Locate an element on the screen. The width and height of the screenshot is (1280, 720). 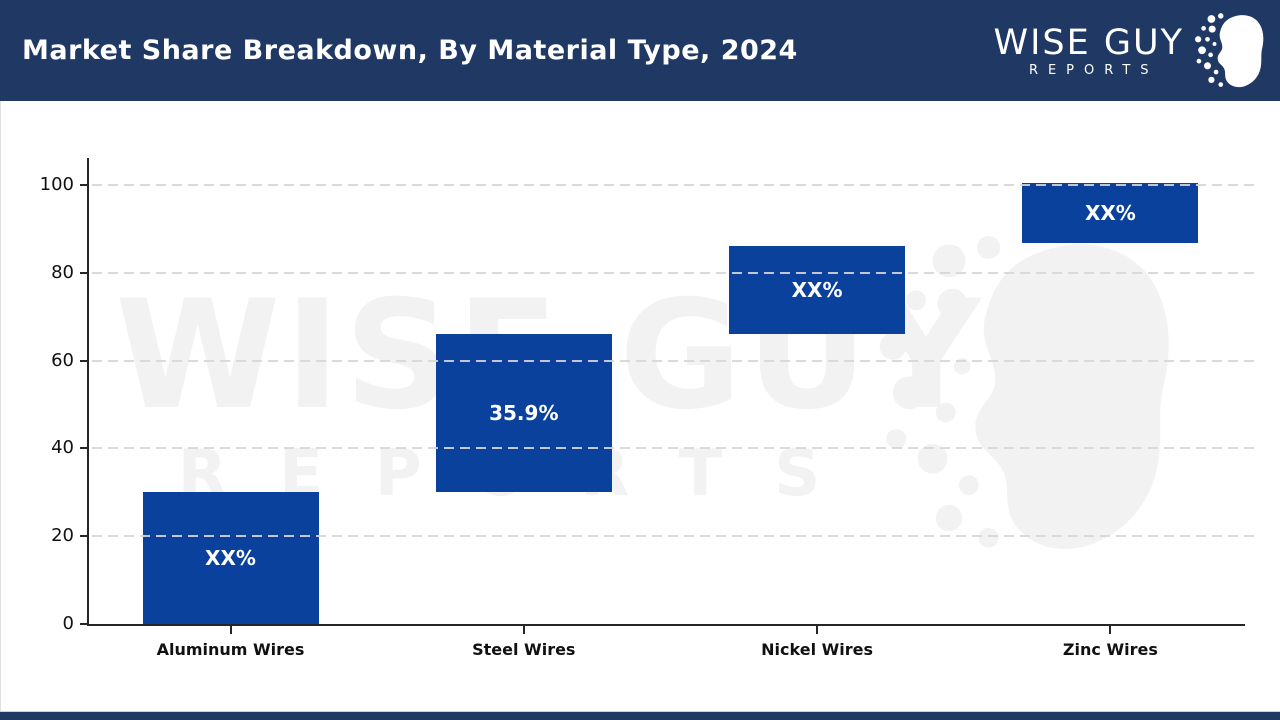
y-tick-label: 100 is located at coordinates (56, 185).